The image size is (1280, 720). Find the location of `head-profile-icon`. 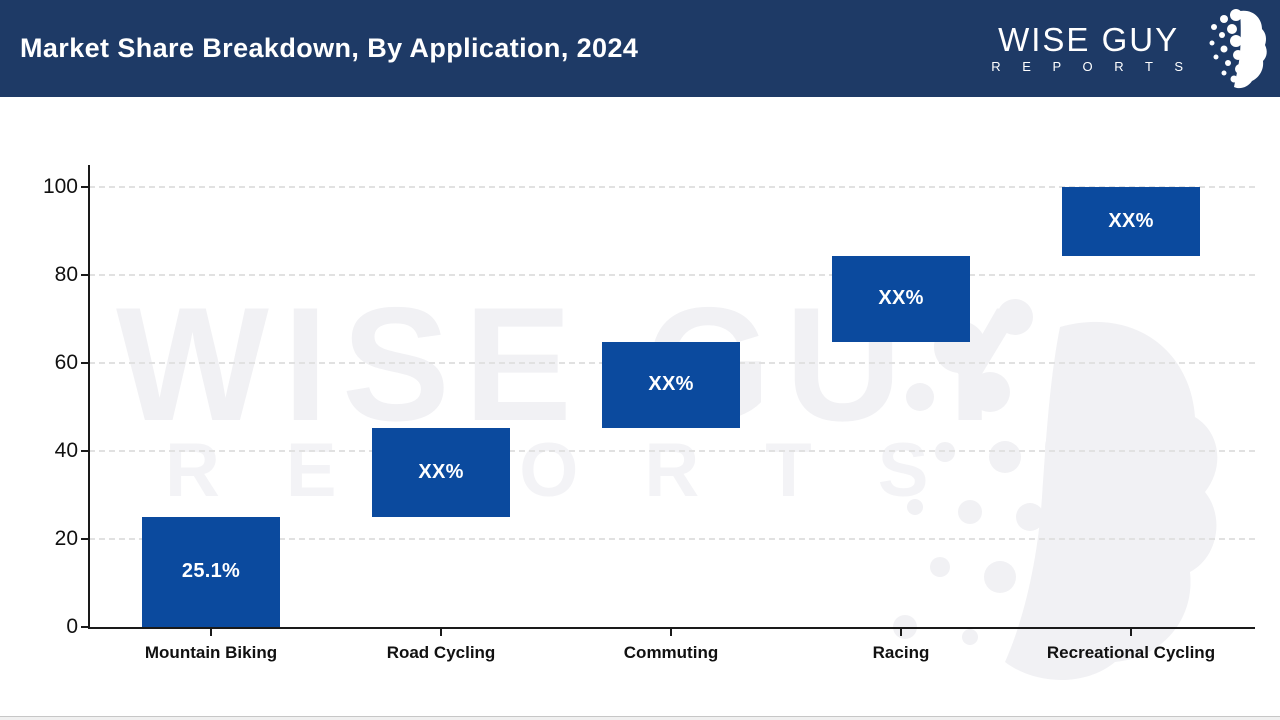

head-profile-icon is located at coordinates (1238, 48).